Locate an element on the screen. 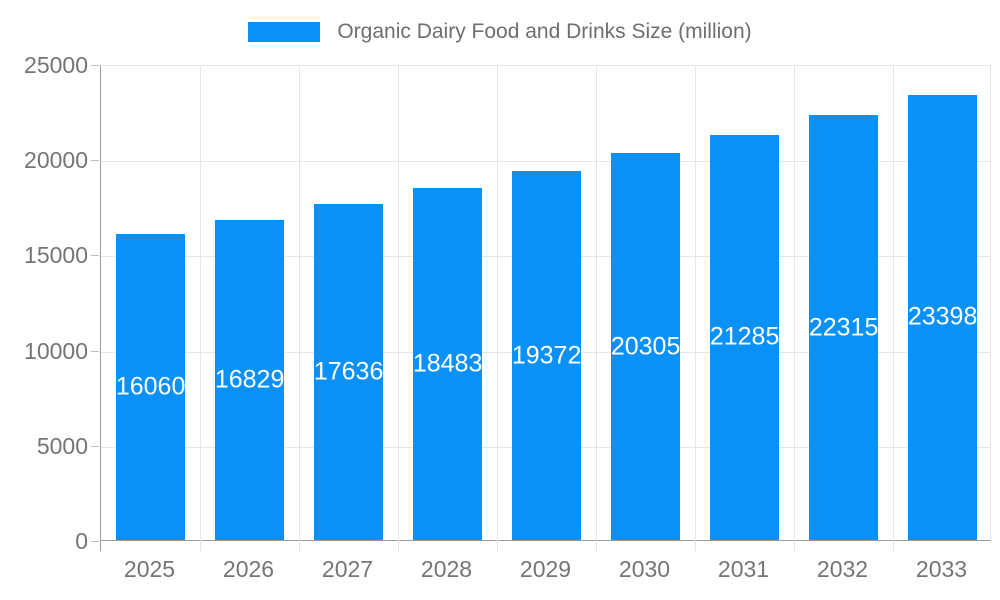 The image size is (1000, 600). bar: 16829 is located at coordinates (249, 379).